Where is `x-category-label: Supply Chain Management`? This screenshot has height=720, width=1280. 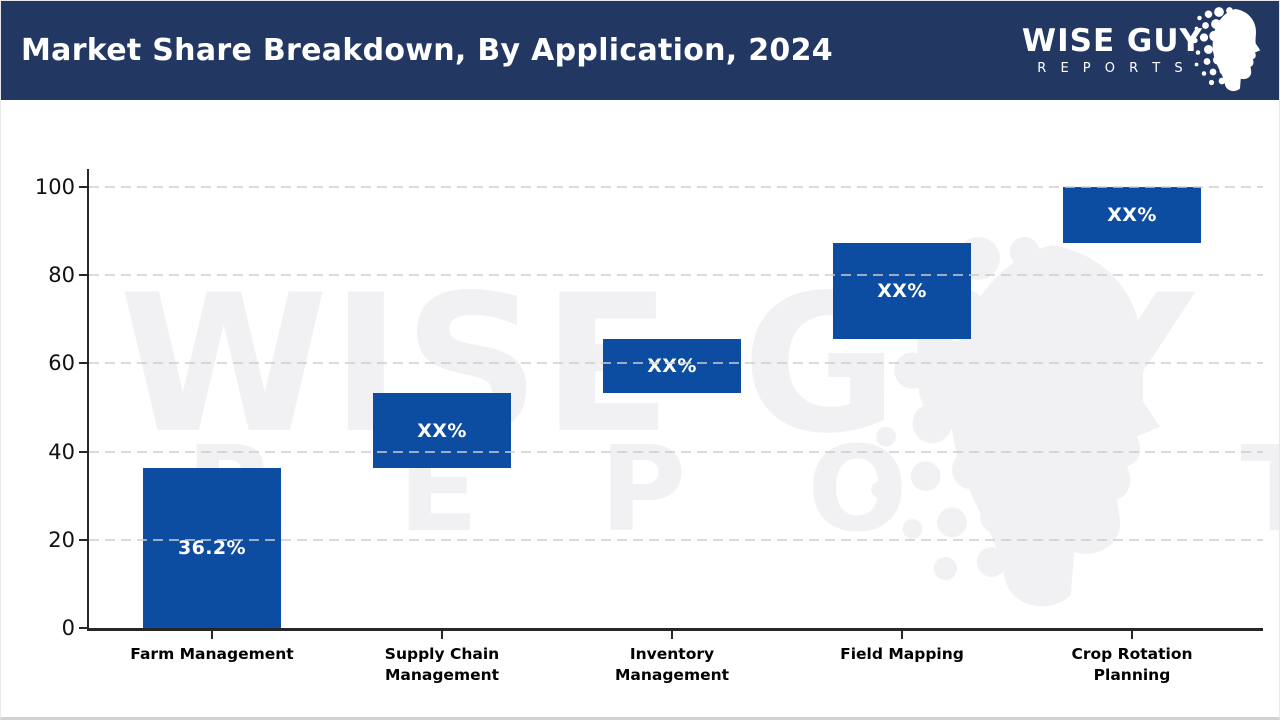
x-category-label: Supply Chain Management is located at coordinates (442, 664).